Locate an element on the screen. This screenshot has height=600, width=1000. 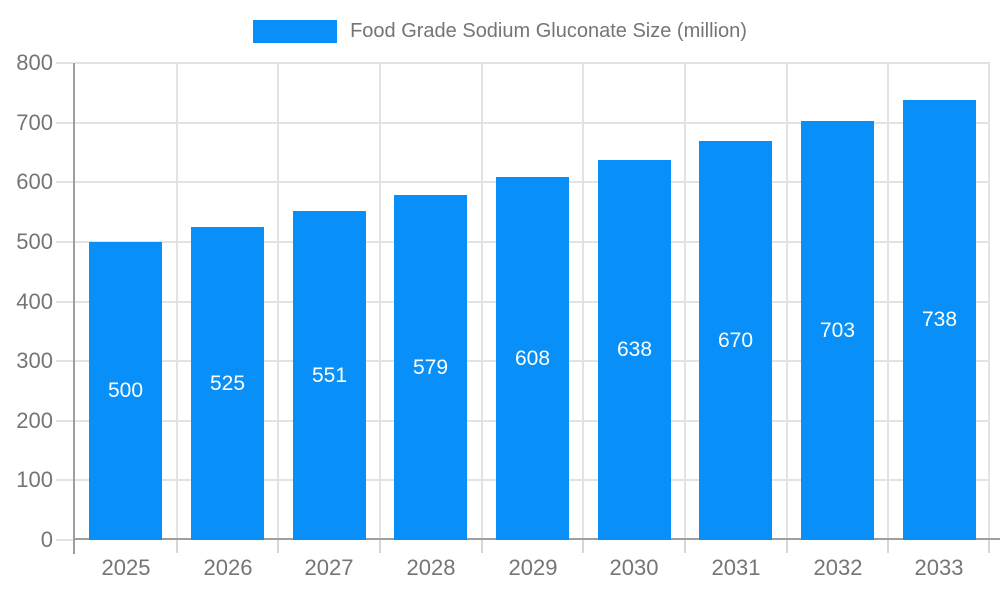
y-axis-line is located at coordinates (74, 308).